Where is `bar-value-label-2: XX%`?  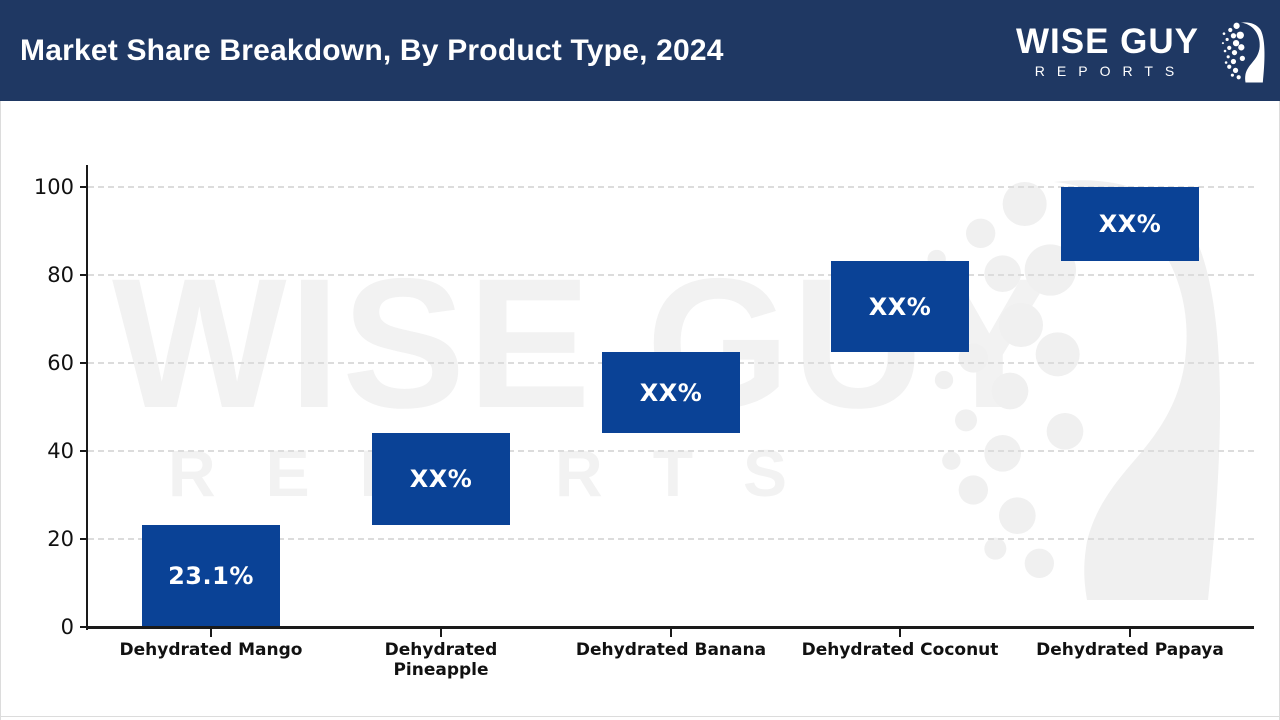
bar-value-label-2: XX% is located at coordinates (671, 392).